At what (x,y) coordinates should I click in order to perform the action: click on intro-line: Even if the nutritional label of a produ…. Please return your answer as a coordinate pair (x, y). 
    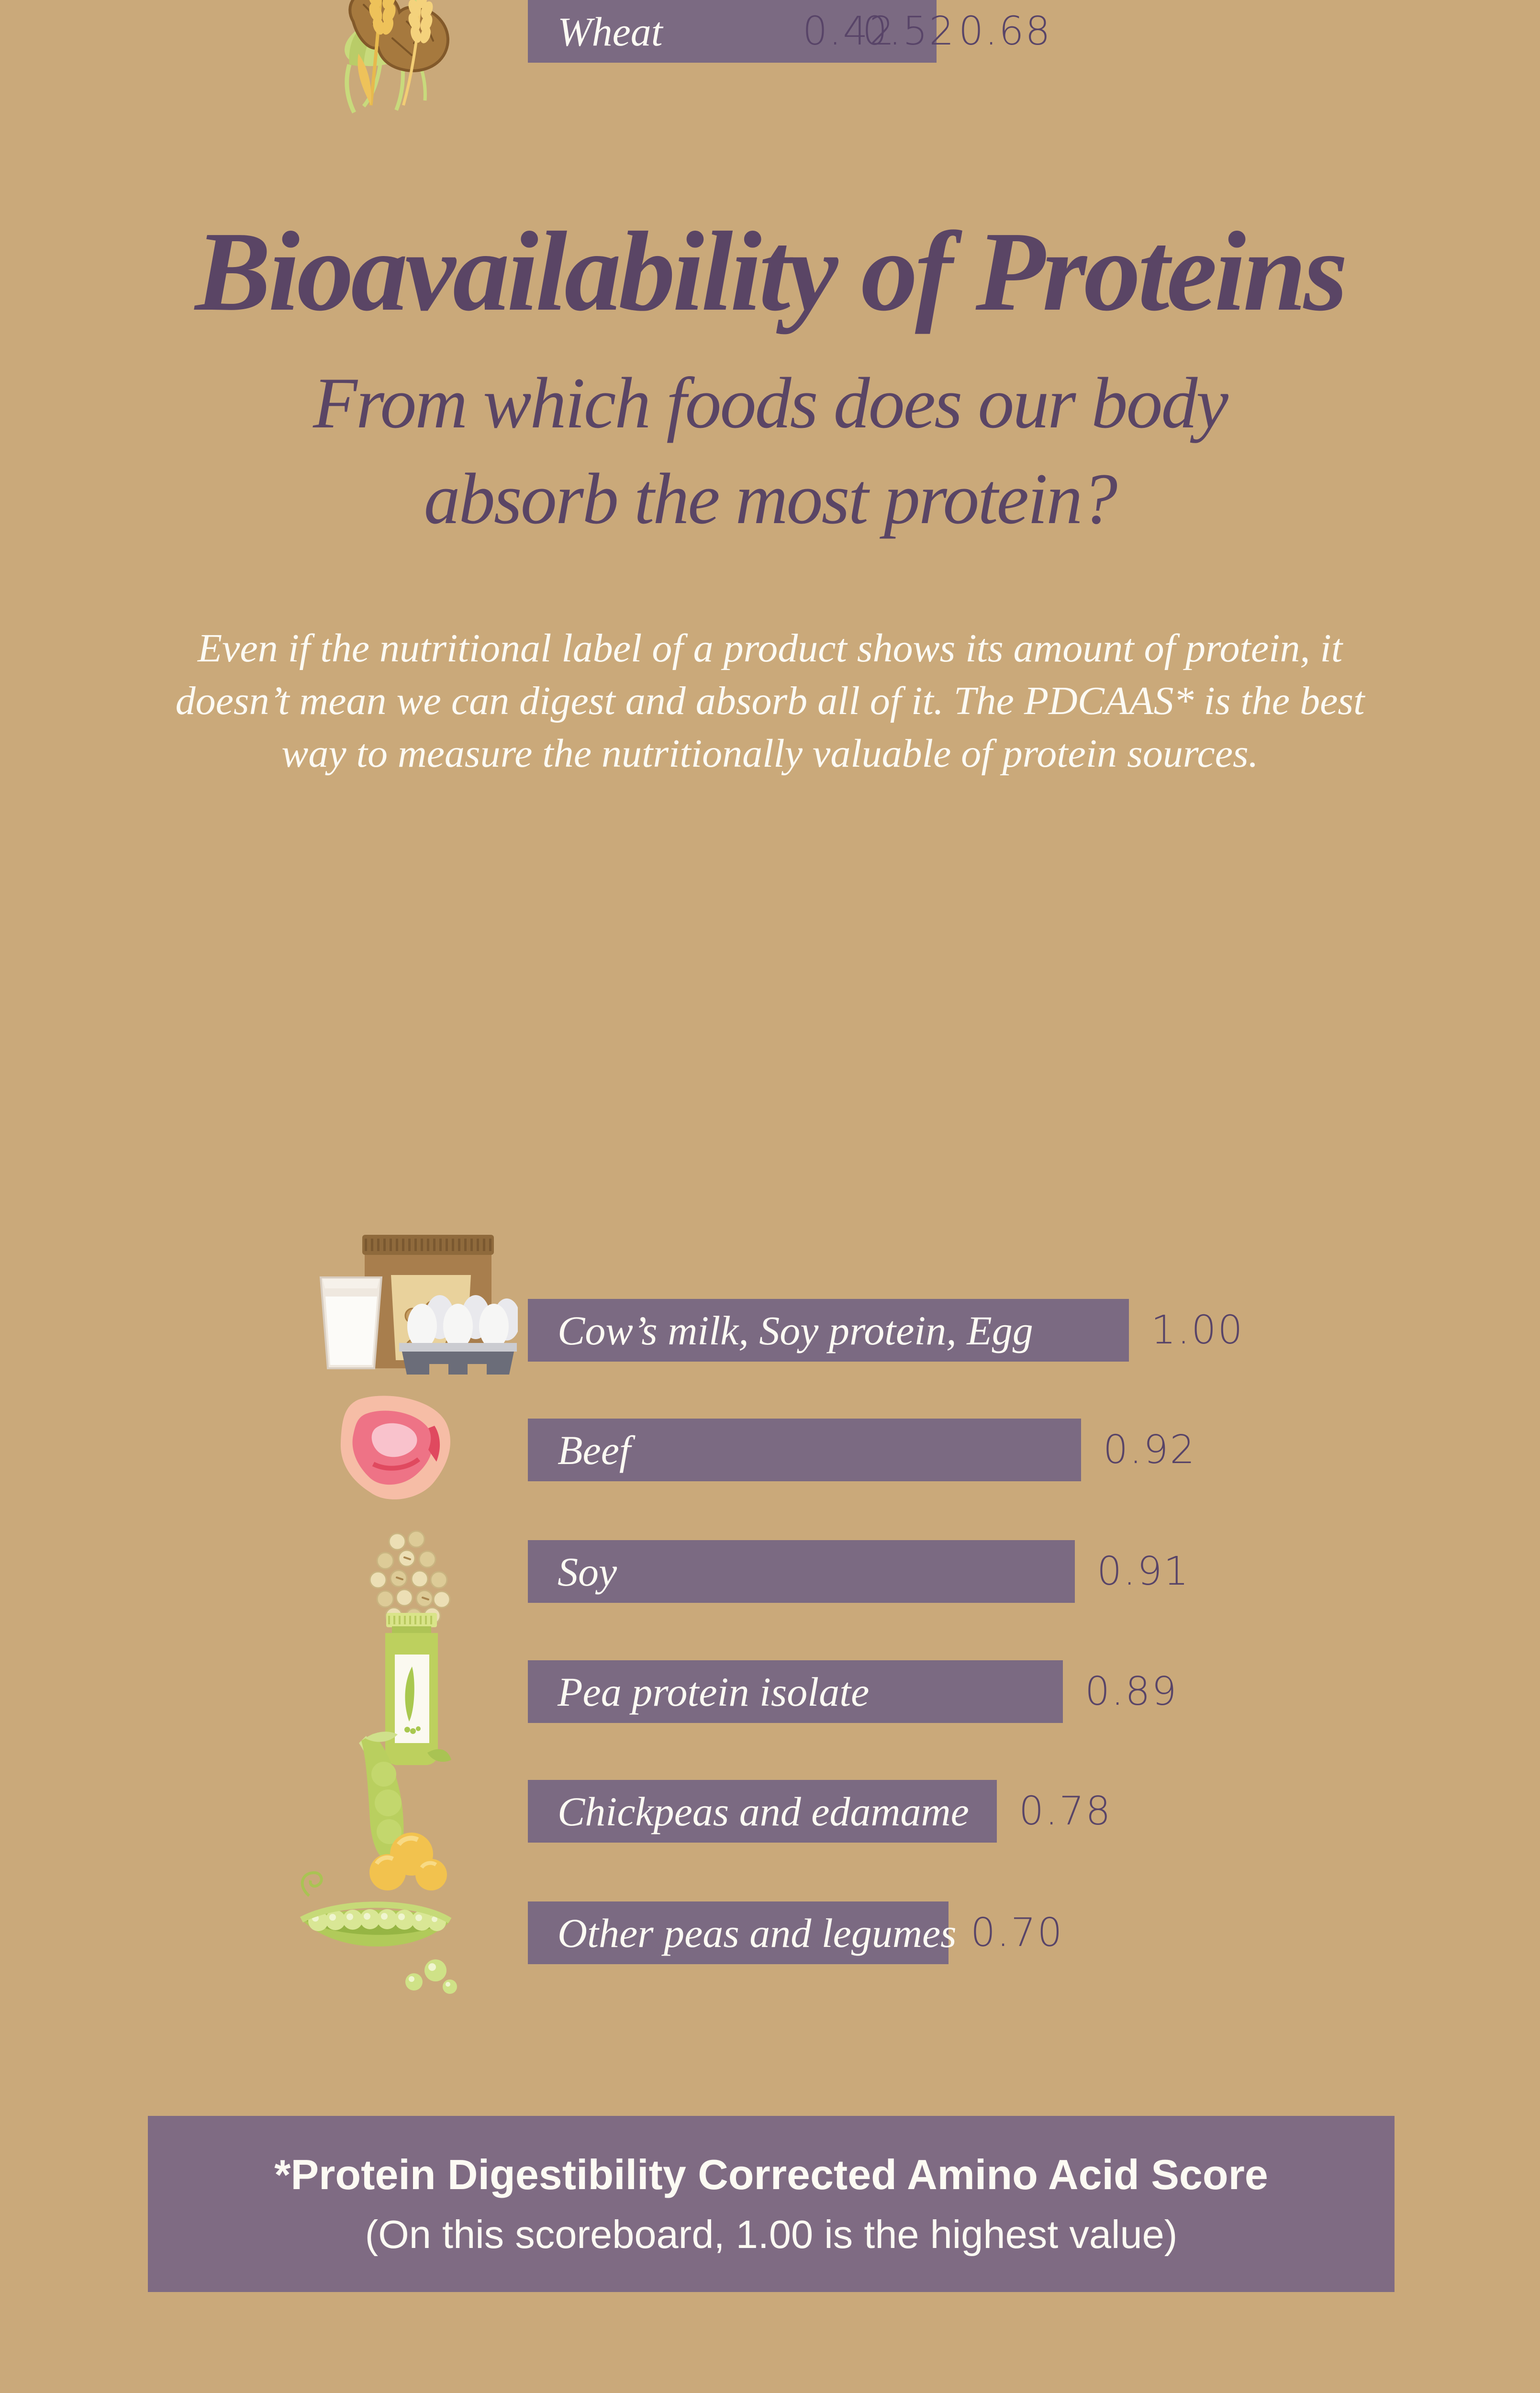
    Looking at the image, I should click on (770, 649).